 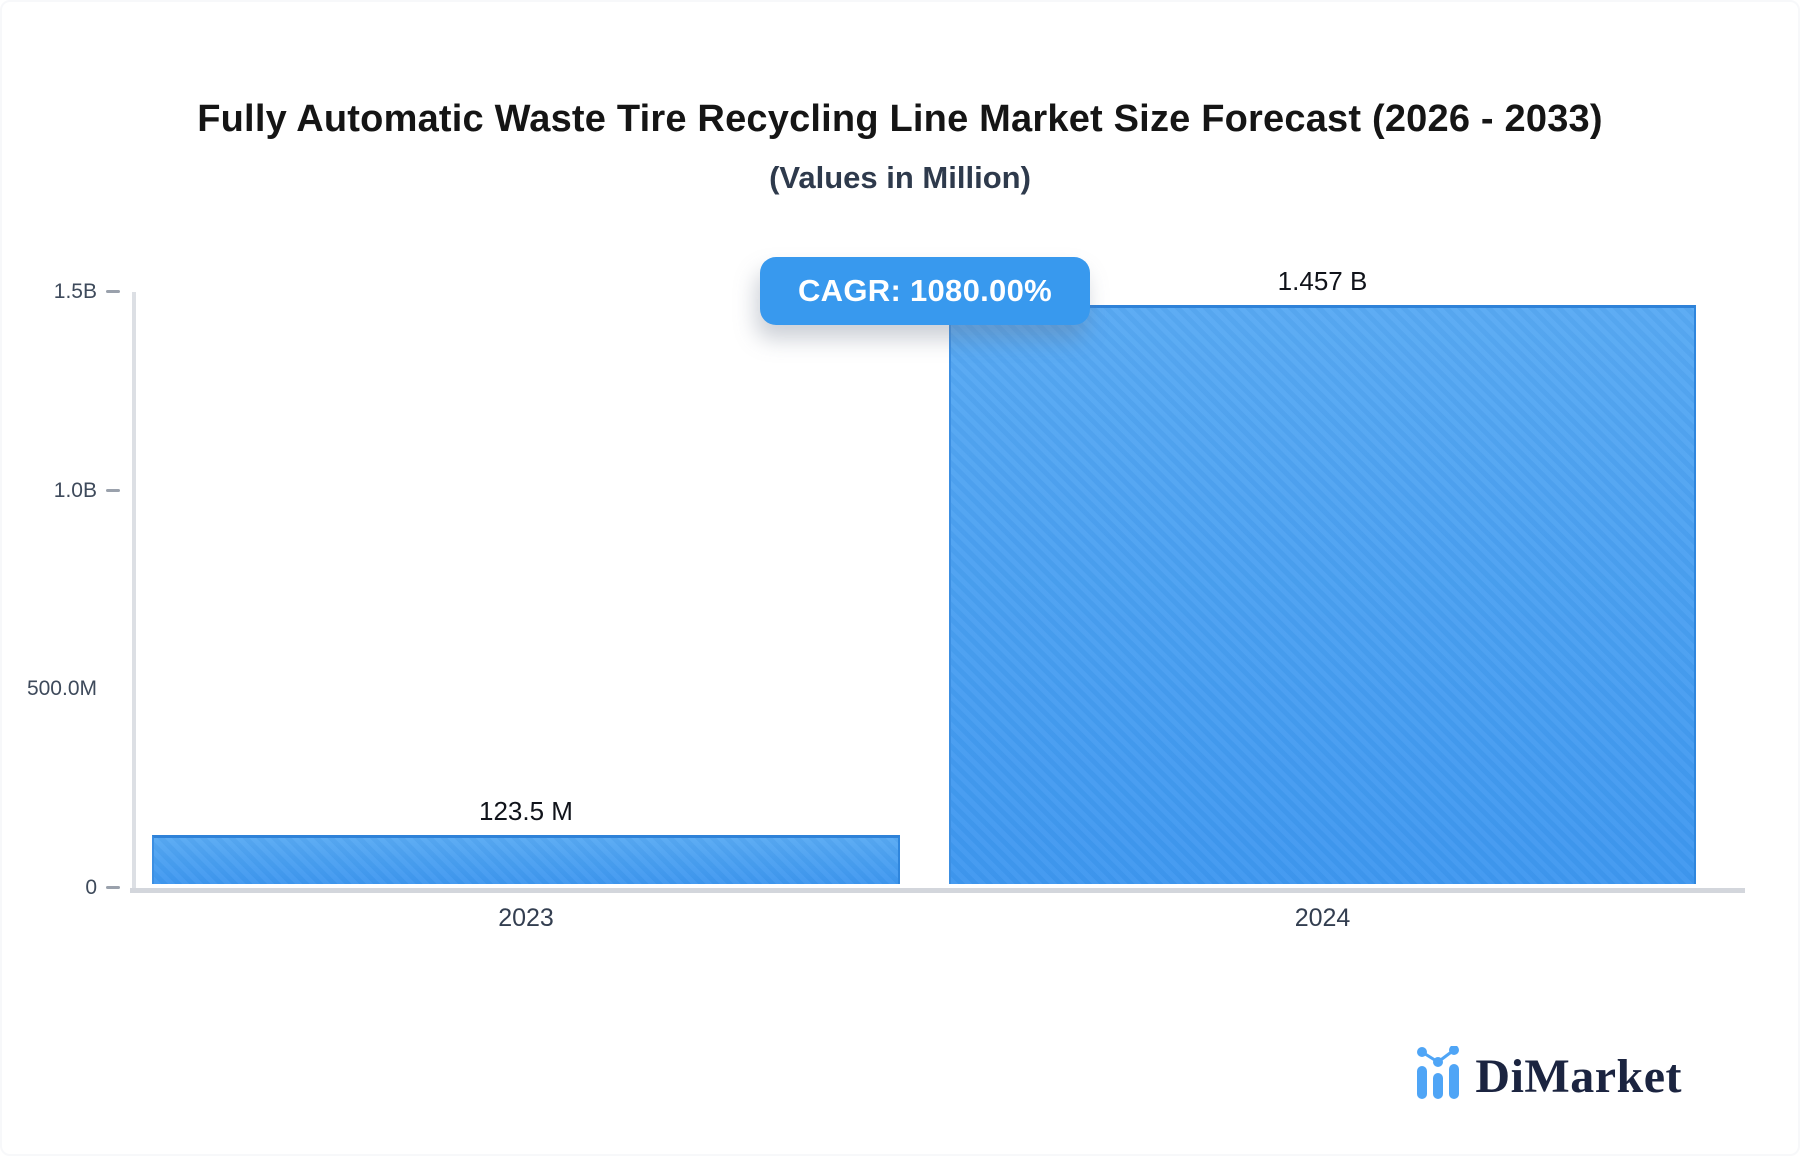 What do you see at coordinates (75, 490) in the screenshot?
I see `y-axis-tick-label: 1.0B` at bounding box center [75, 490].